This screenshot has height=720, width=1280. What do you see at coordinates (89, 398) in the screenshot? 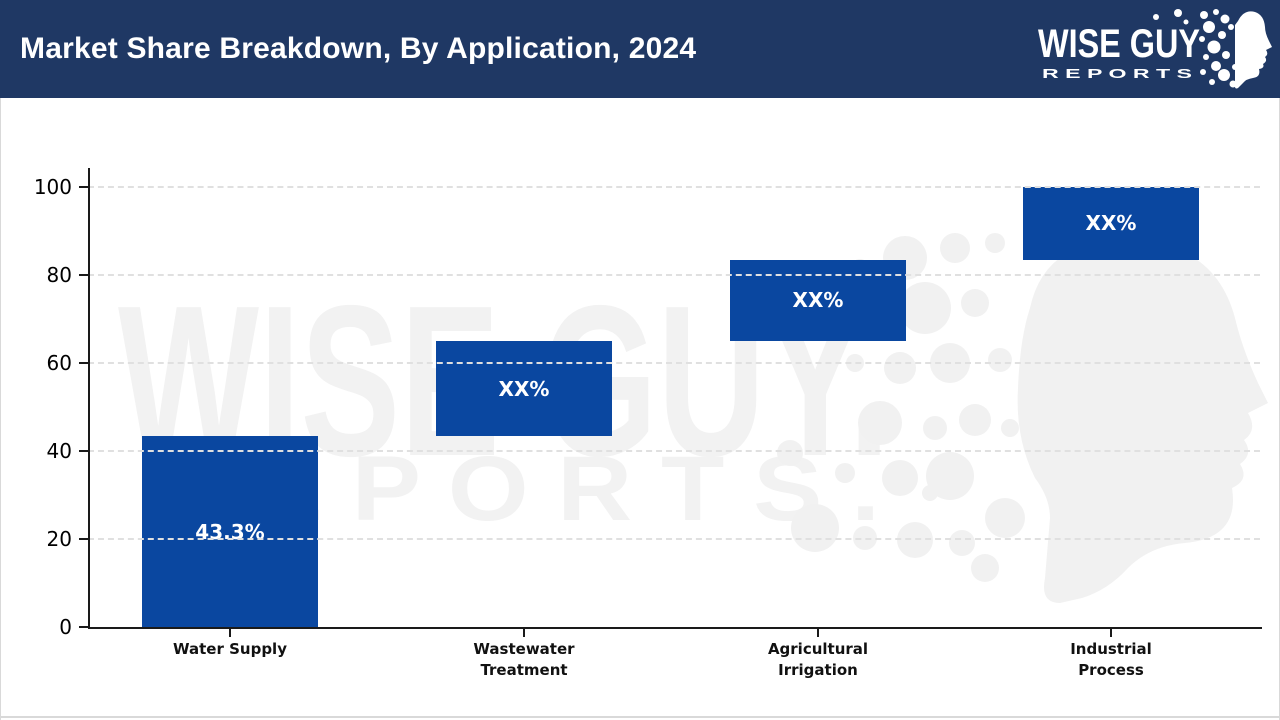
I see `y-axis-line` at bounding box center [89, 398].